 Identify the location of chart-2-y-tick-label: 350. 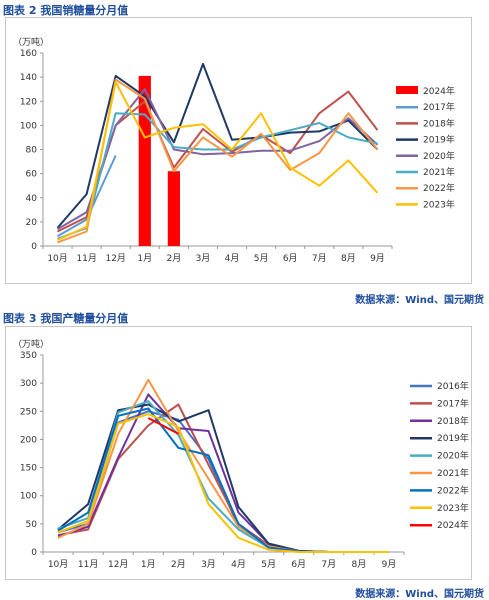
(28, 356).